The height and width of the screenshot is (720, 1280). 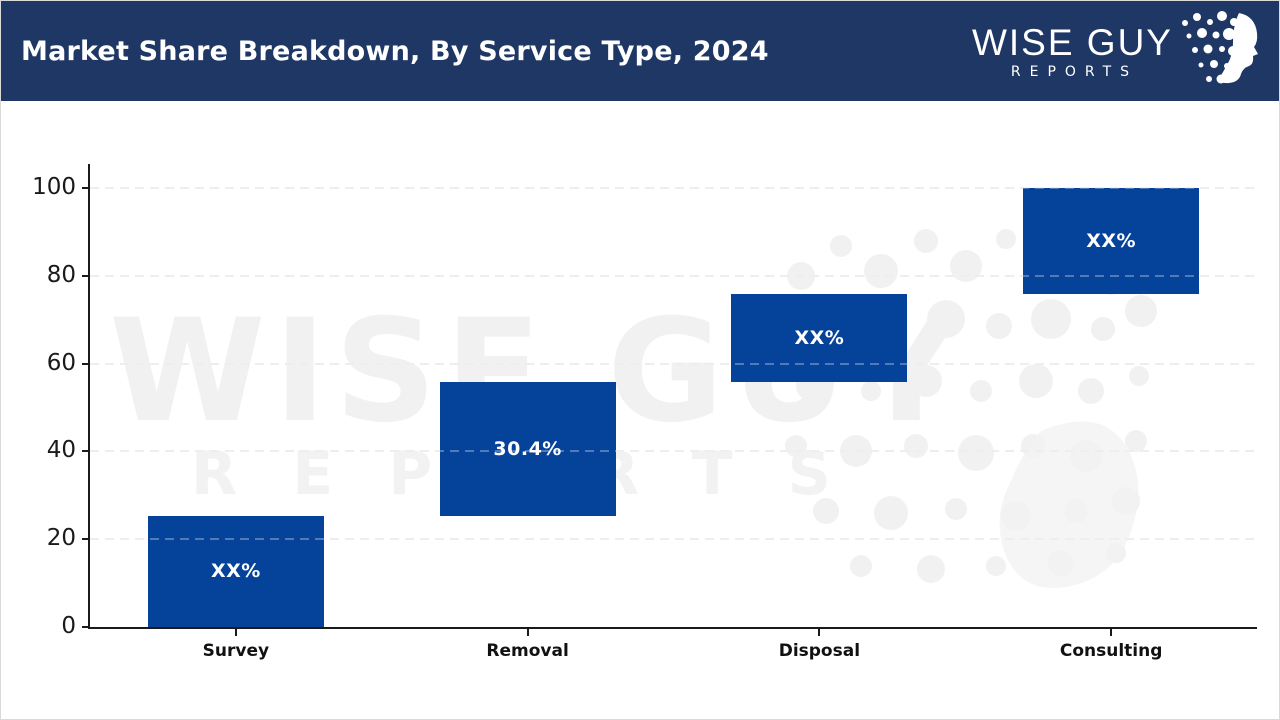 What do you see at coordinates (1111, 632) in the screenshot?
I see `xtick-mark-consulting` at bounding box center [1111, 632].